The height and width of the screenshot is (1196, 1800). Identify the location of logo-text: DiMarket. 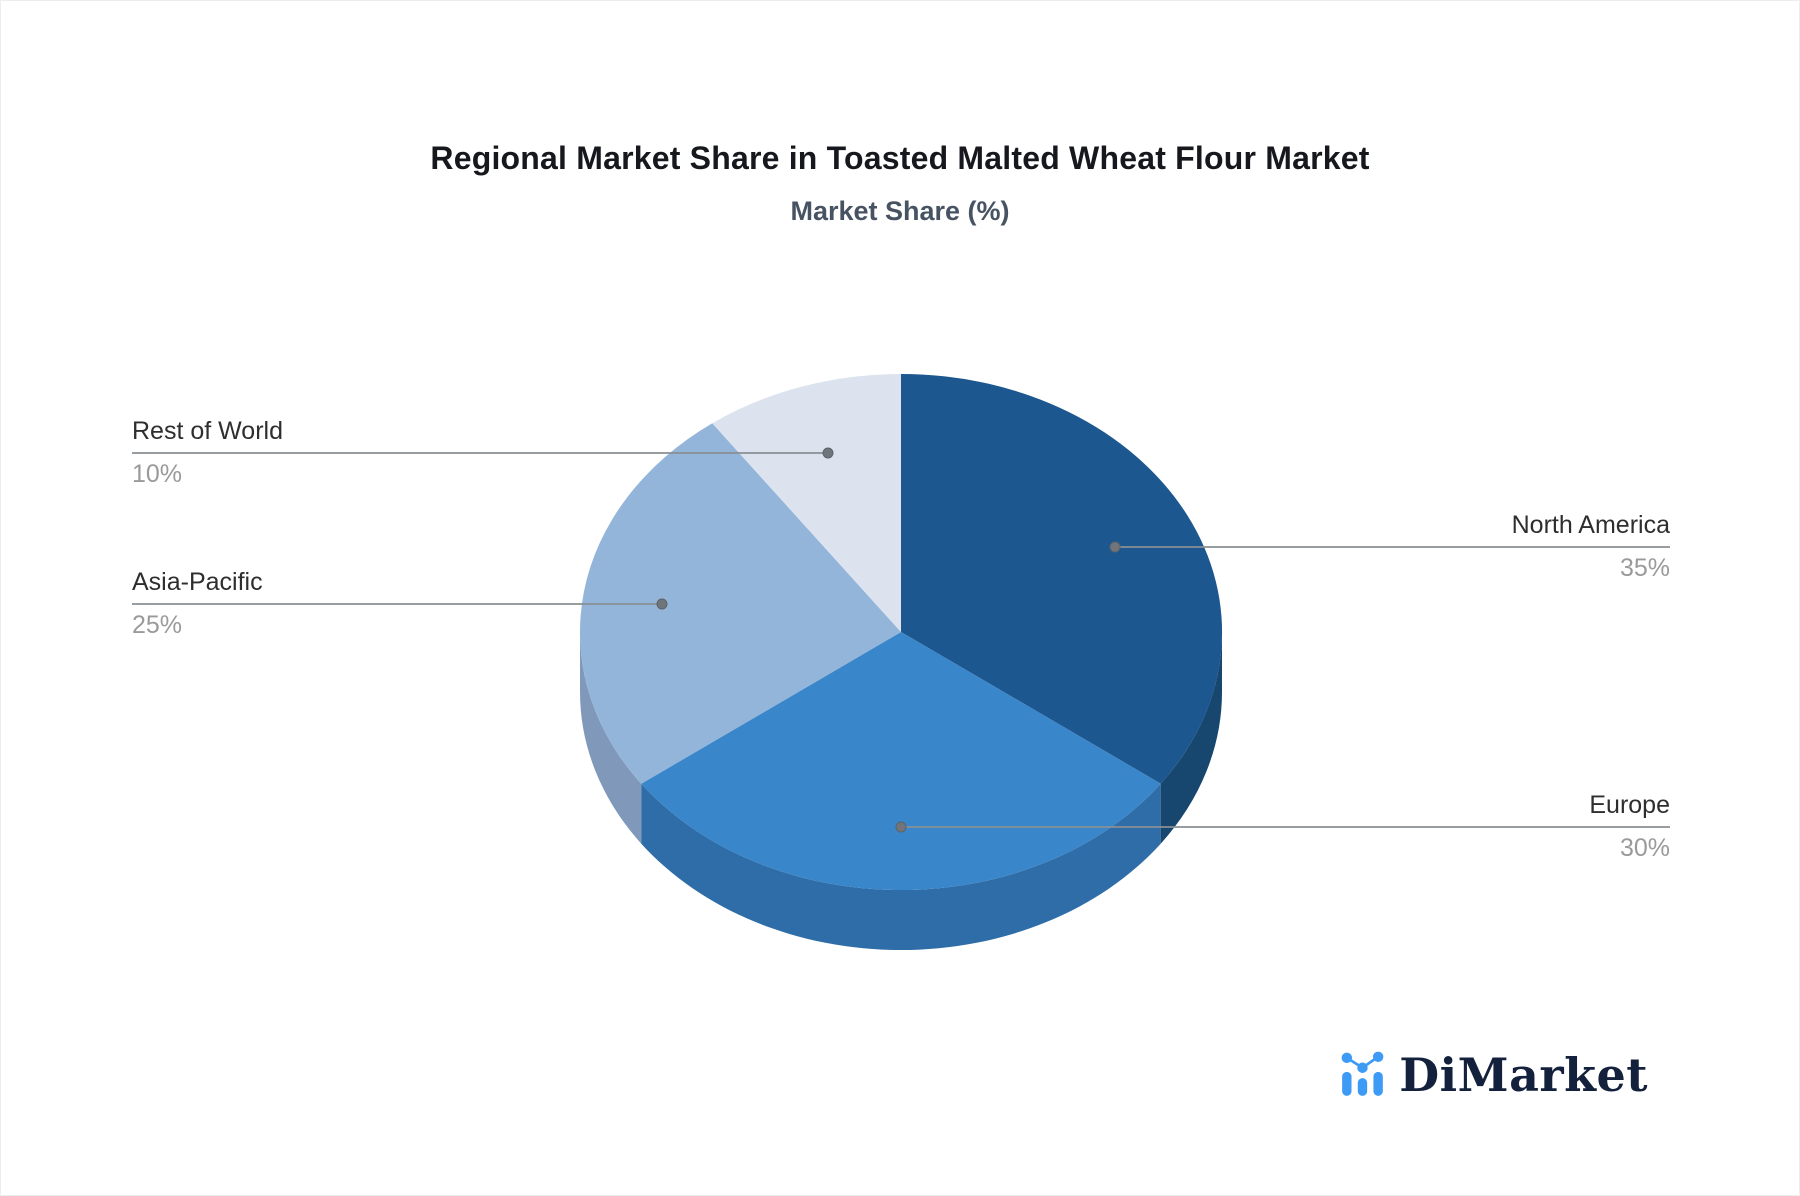
(1523, 1075).